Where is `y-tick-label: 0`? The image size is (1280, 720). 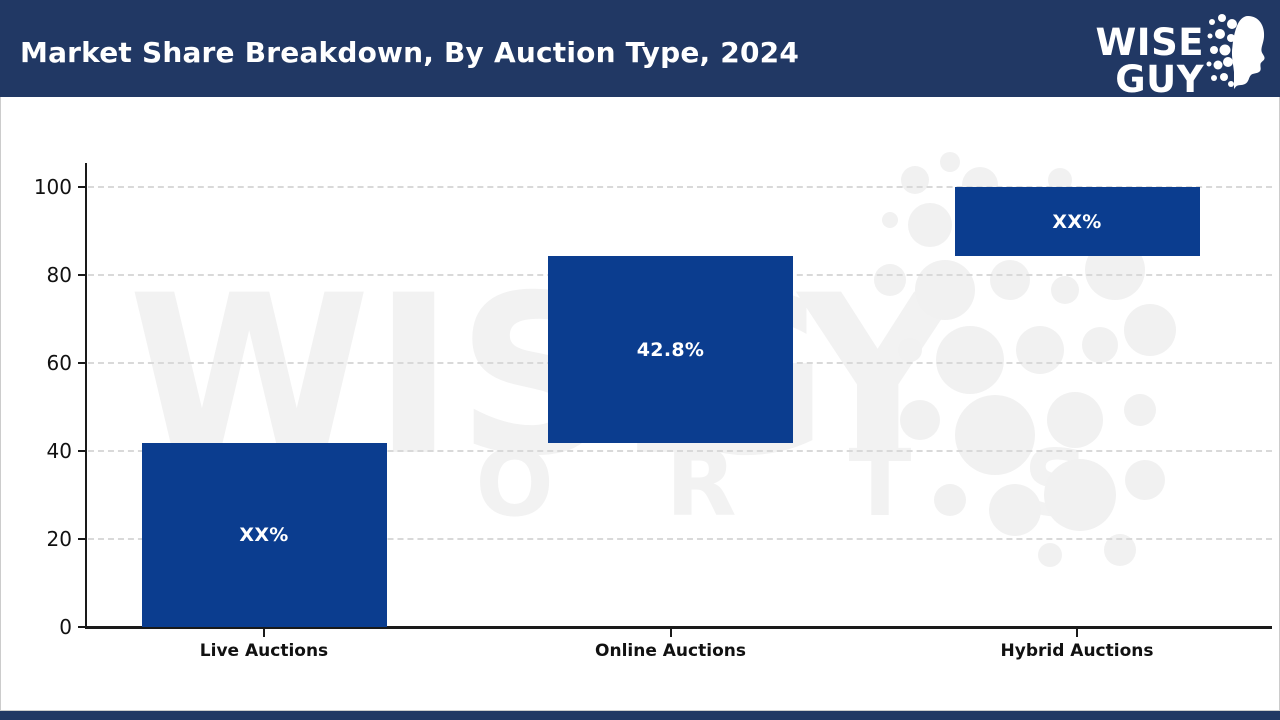 y-tick-label: 0 is located at coordinates (65, 627).